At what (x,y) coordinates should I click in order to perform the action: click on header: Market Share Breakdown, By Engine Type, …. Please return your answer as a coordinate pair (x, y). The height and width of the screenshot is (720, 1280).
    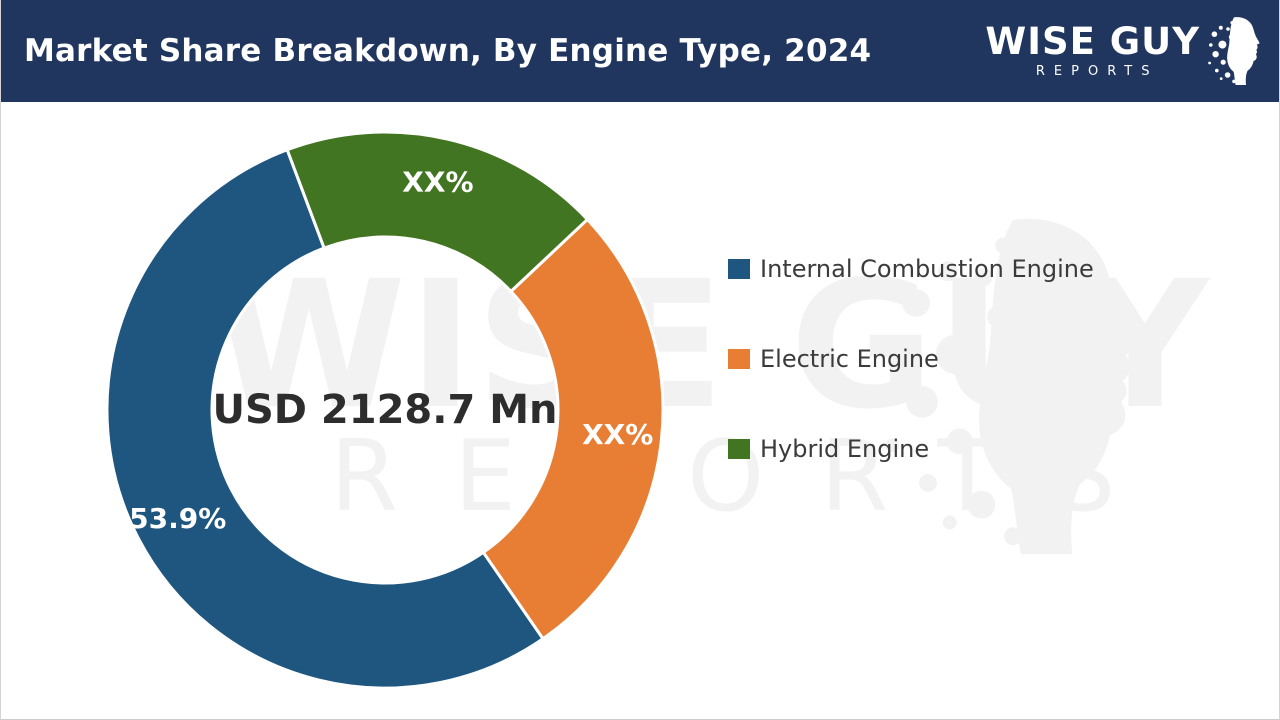
    Looking at the image, I should click on (640, 51).